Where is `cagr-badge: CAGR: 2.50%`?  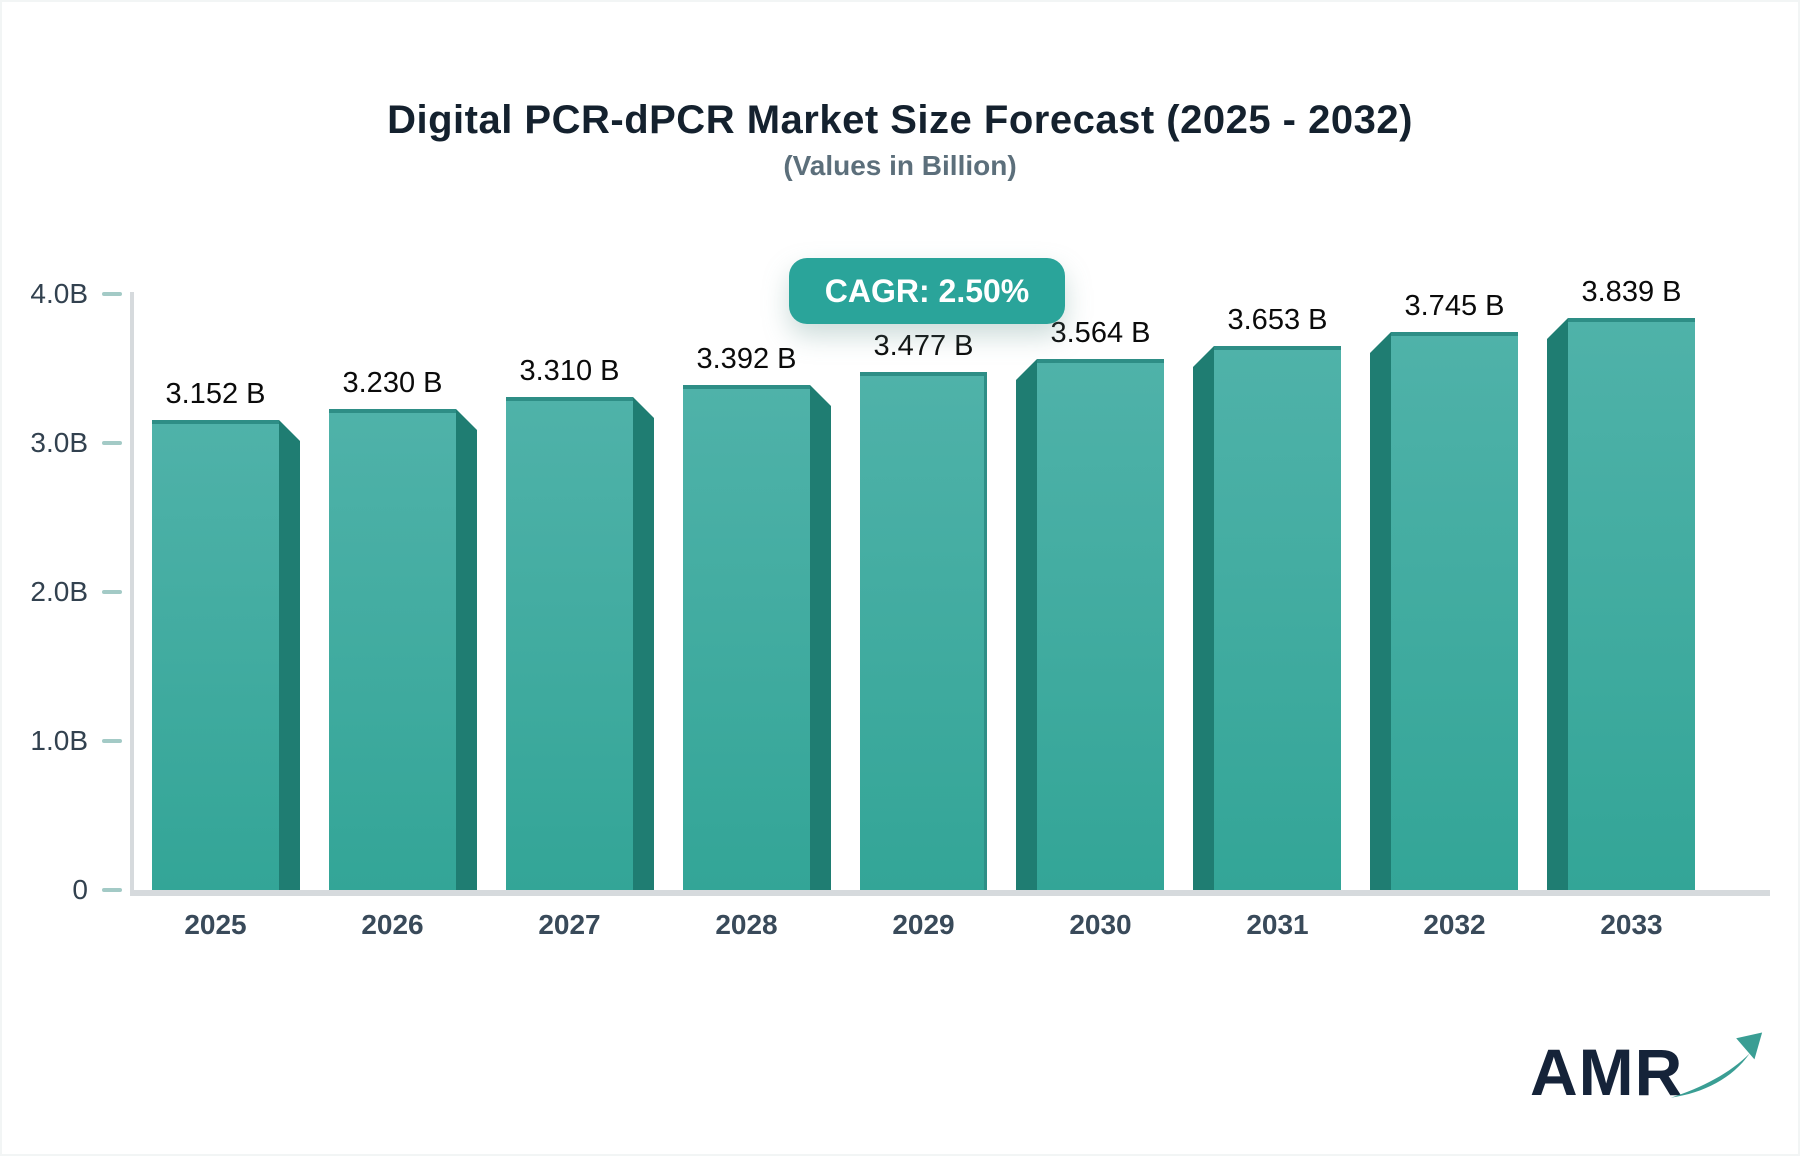 cagr-badge: CAGR: 2.50% is located at coordinates (927, 291).